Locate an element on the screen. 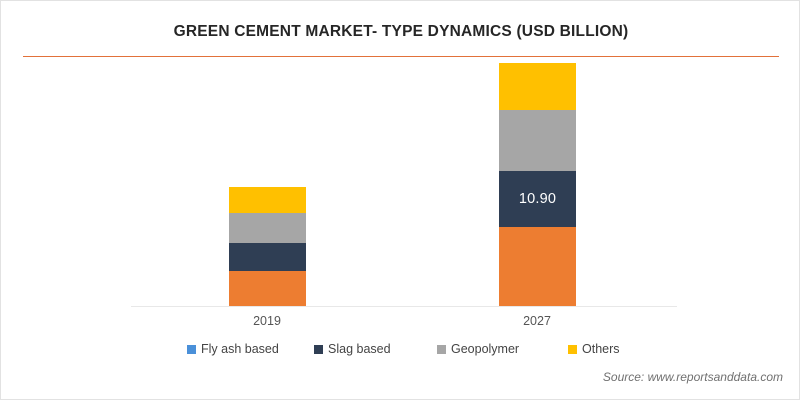  bar-segment: 10.90 is located at coordinates (537, 199).